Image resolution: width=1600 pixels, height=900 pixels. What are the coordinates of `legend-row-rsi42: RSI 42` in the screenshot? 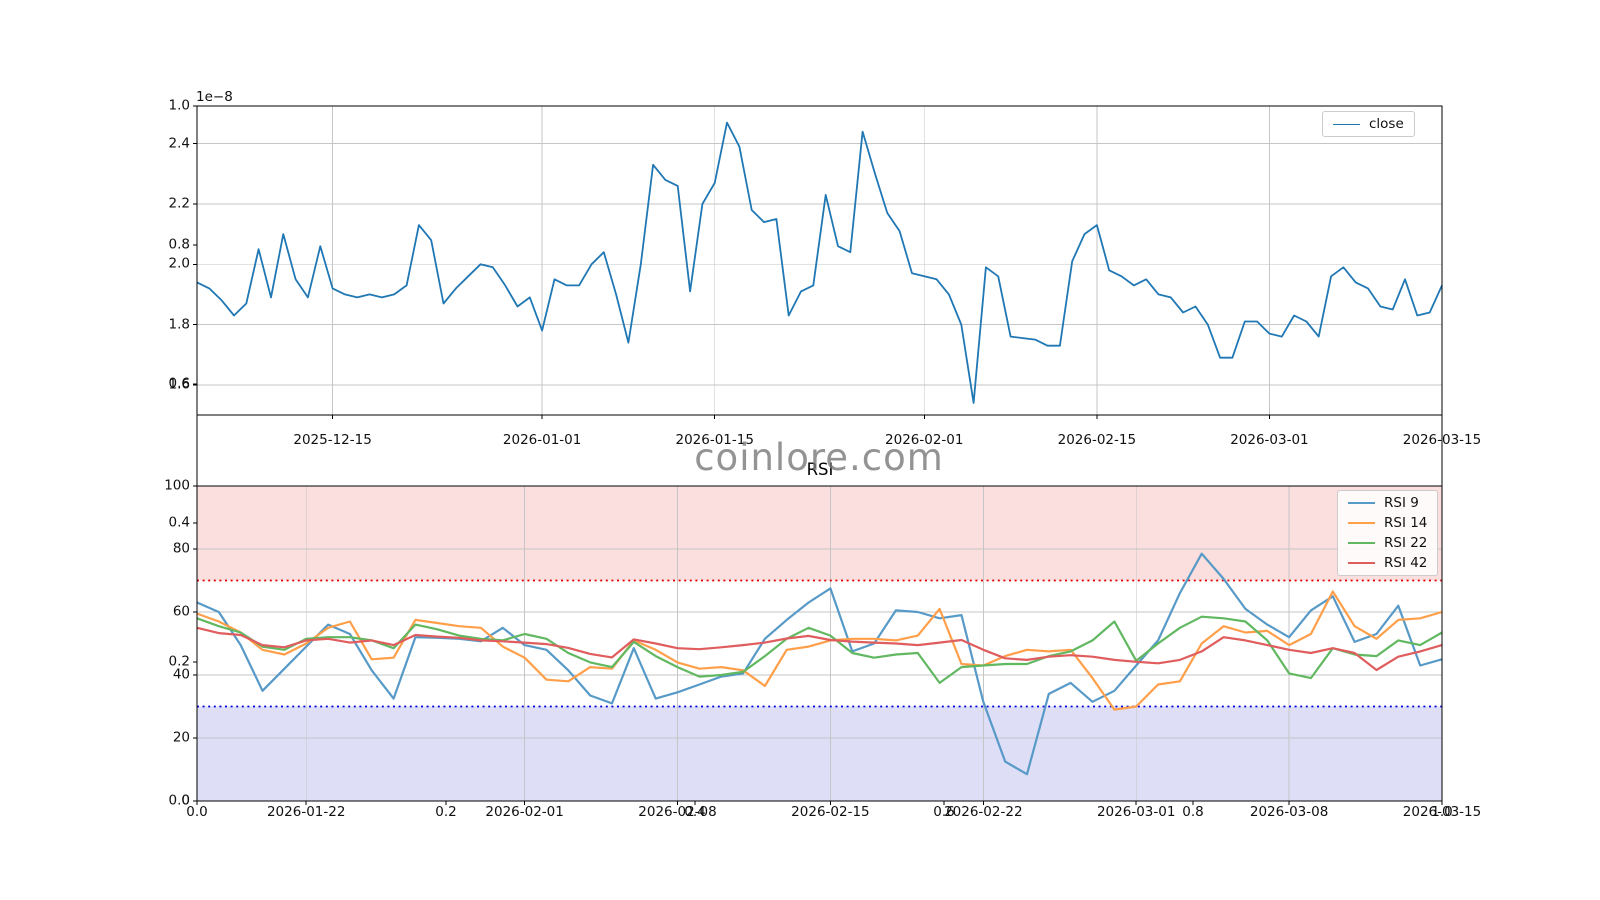 It's located at (1387, 563).